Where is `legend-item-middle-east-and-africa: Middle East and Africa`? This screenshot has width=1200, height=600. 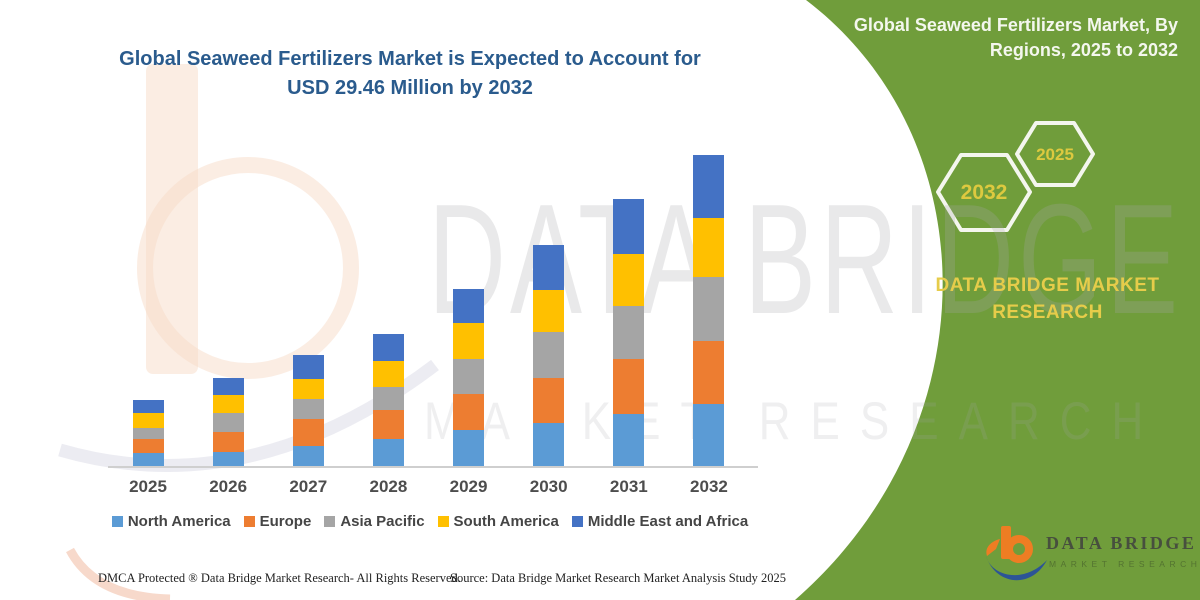 legend-item-middle-east-and-africa: Middle East and Africa is located at coordinates (660, 521).